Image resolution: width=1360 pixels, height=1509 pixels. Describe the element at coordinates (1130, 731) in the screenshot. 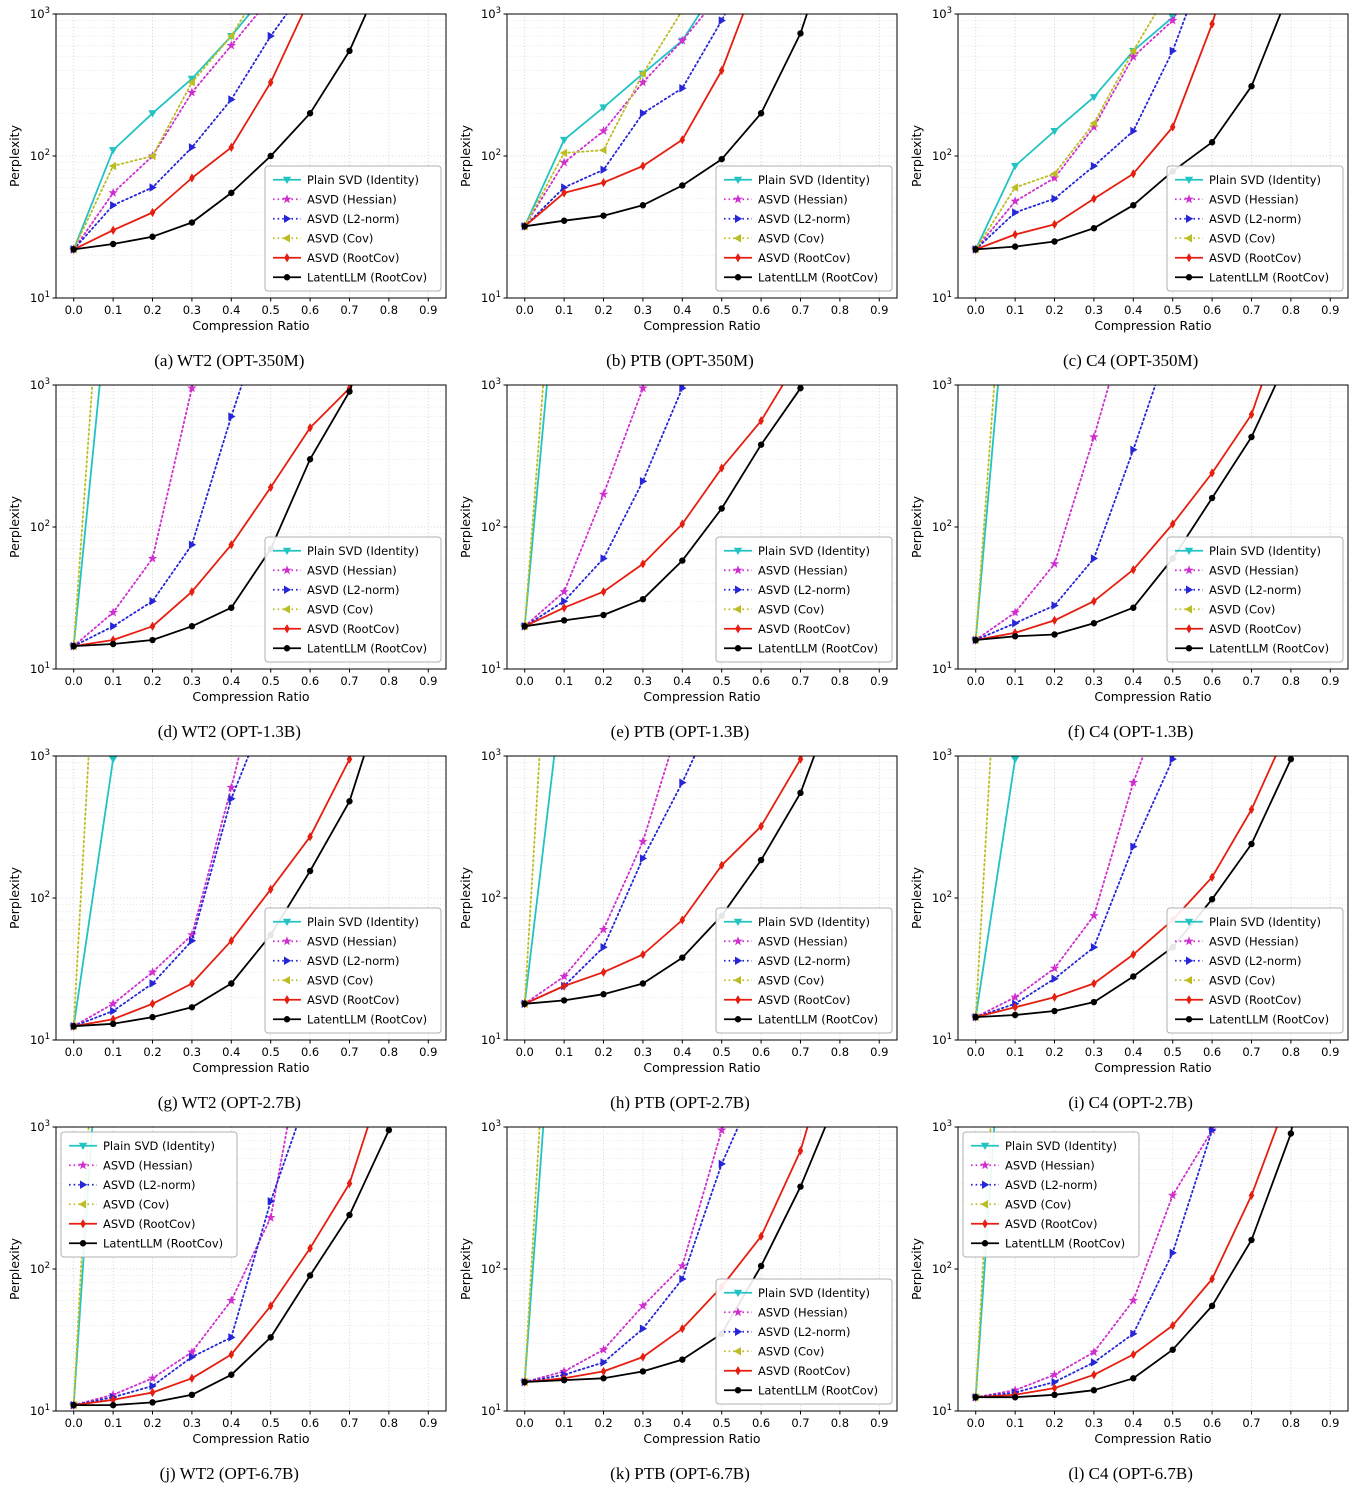

I see `subplot-caption: (f) C4 (OPT-1.3B)` at that location.